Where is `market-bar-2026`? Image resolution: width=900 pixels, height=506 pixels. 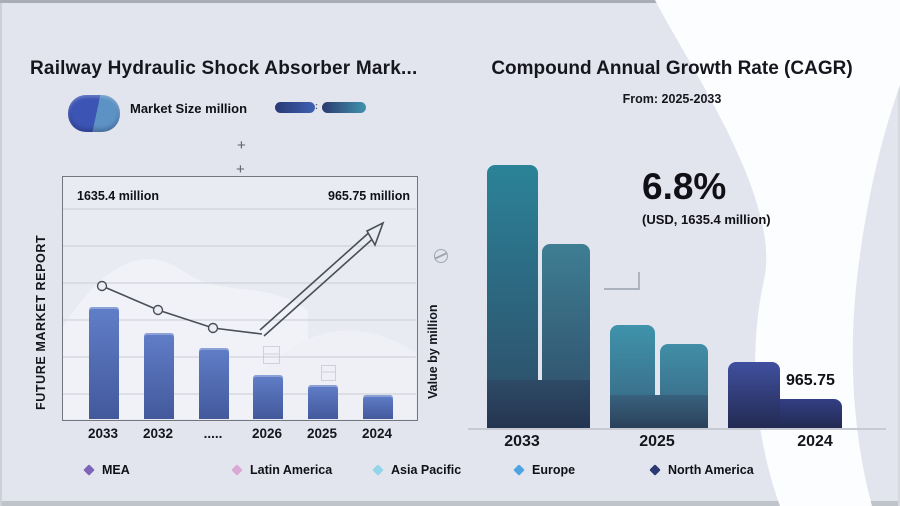 market-bar-2026 is located at coordinates (268, 397).